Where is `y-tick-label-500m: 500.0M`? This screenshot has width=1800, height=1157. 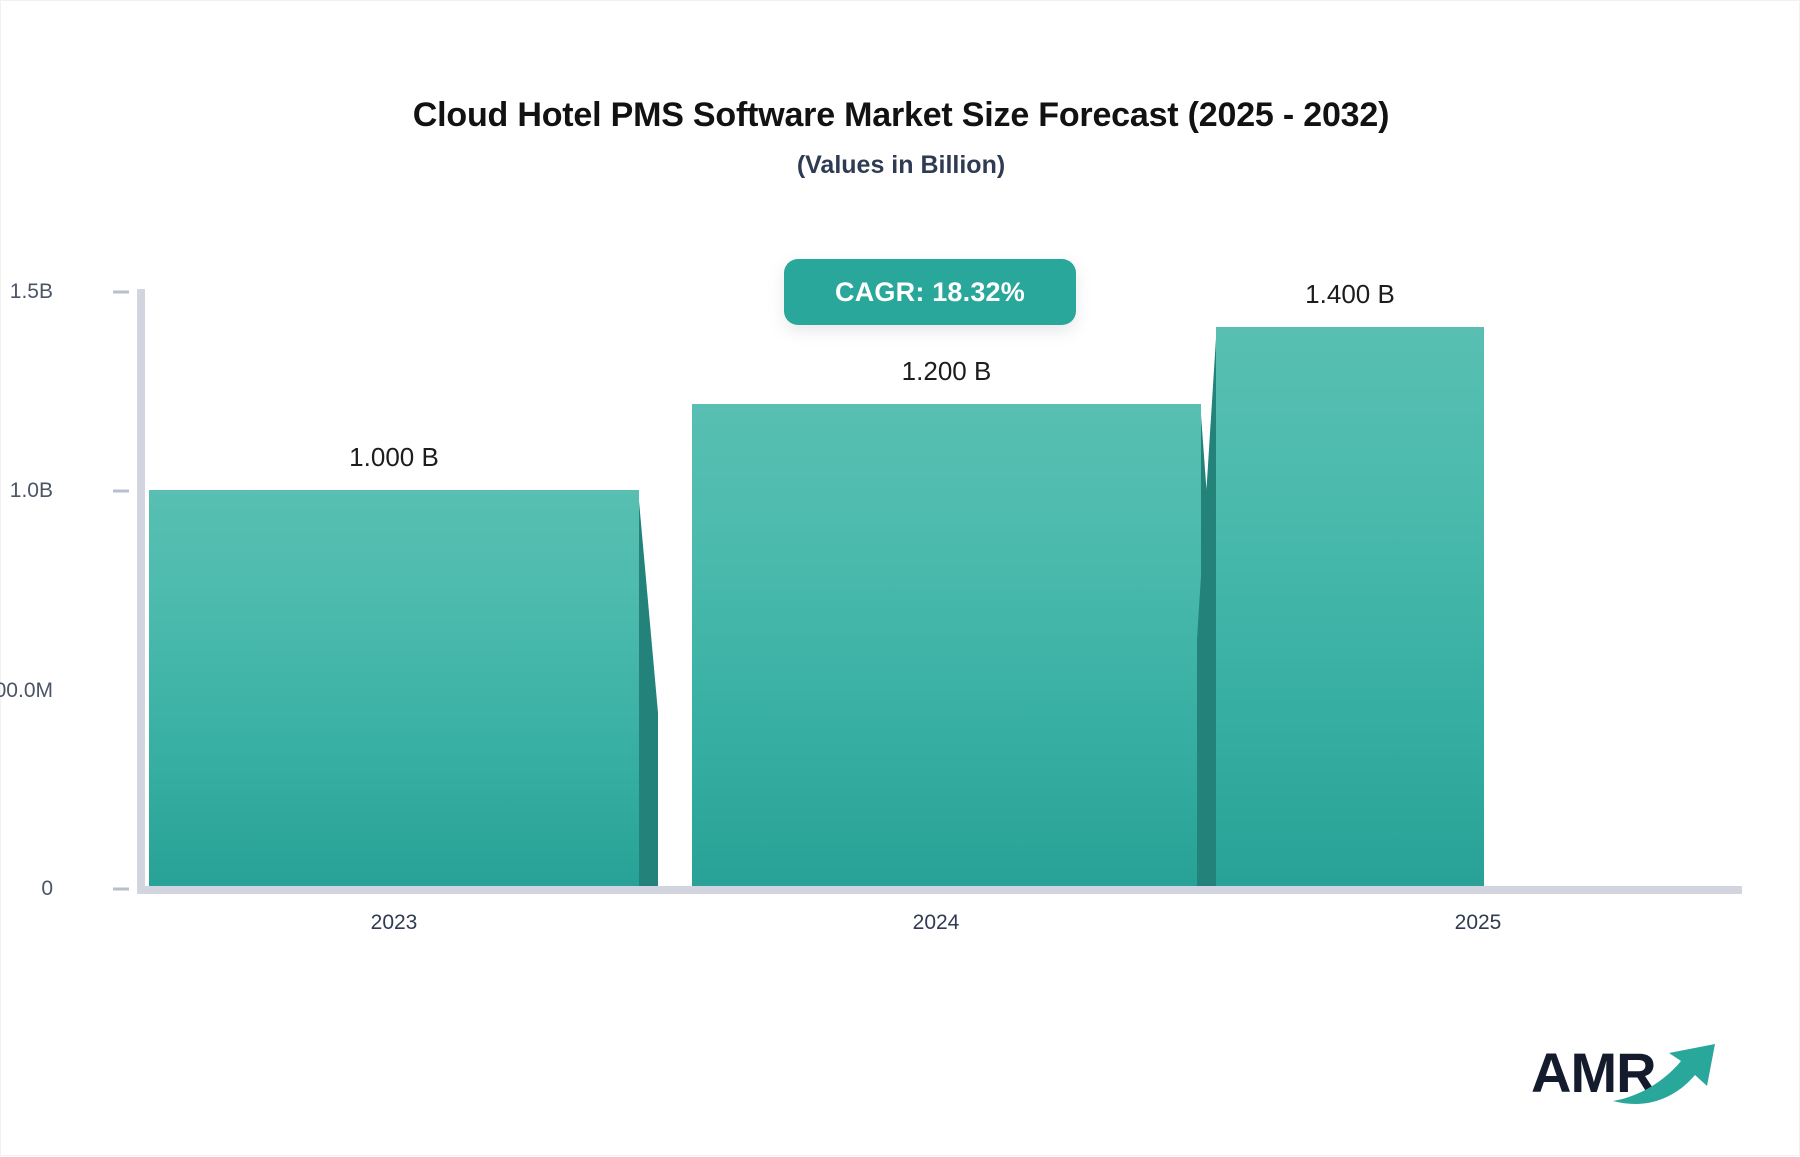 y-tick-label-500m: 500.0M is located at coordinates (26, 690).